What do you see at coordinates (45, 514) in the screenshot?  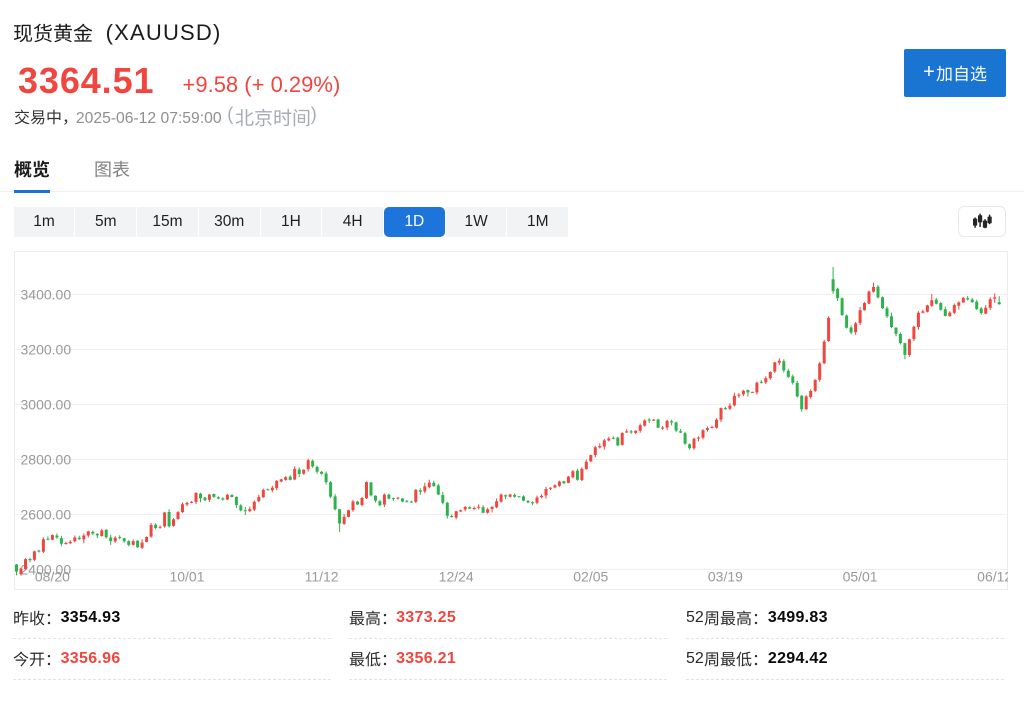 I see `svg-text: 2600.00` at bounding box center [45, 514].